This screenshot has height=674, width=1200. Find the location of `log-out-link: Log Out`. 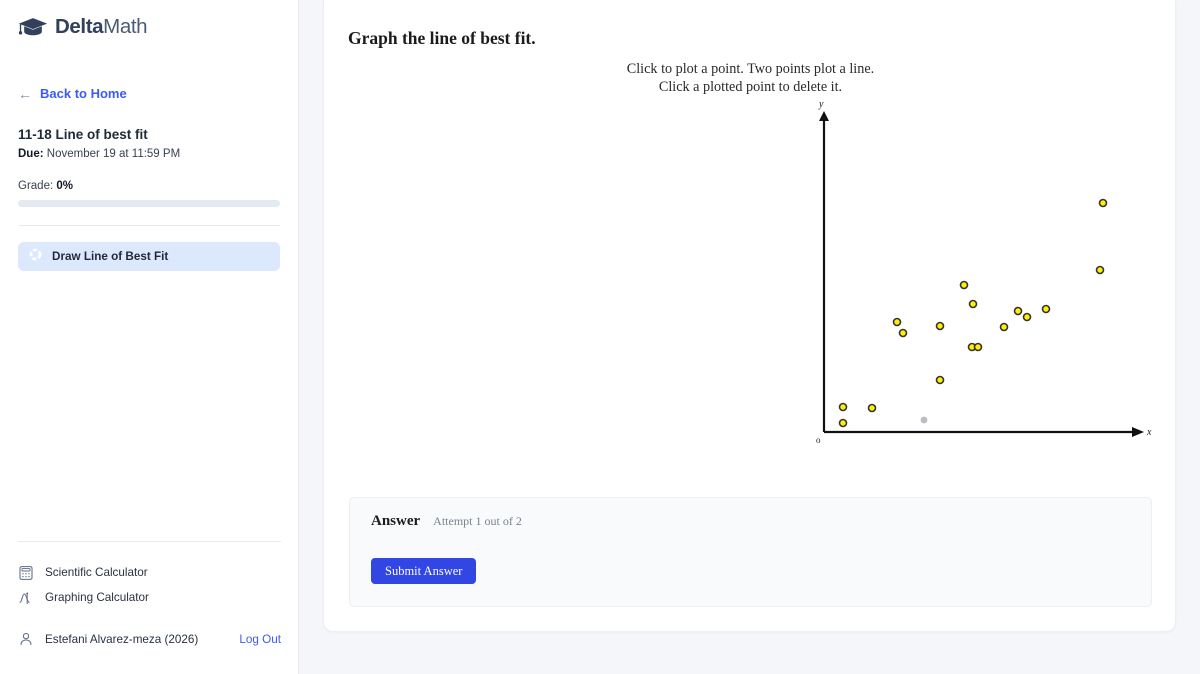

log-out-link: Log Out is located at coordinates (260, 639).